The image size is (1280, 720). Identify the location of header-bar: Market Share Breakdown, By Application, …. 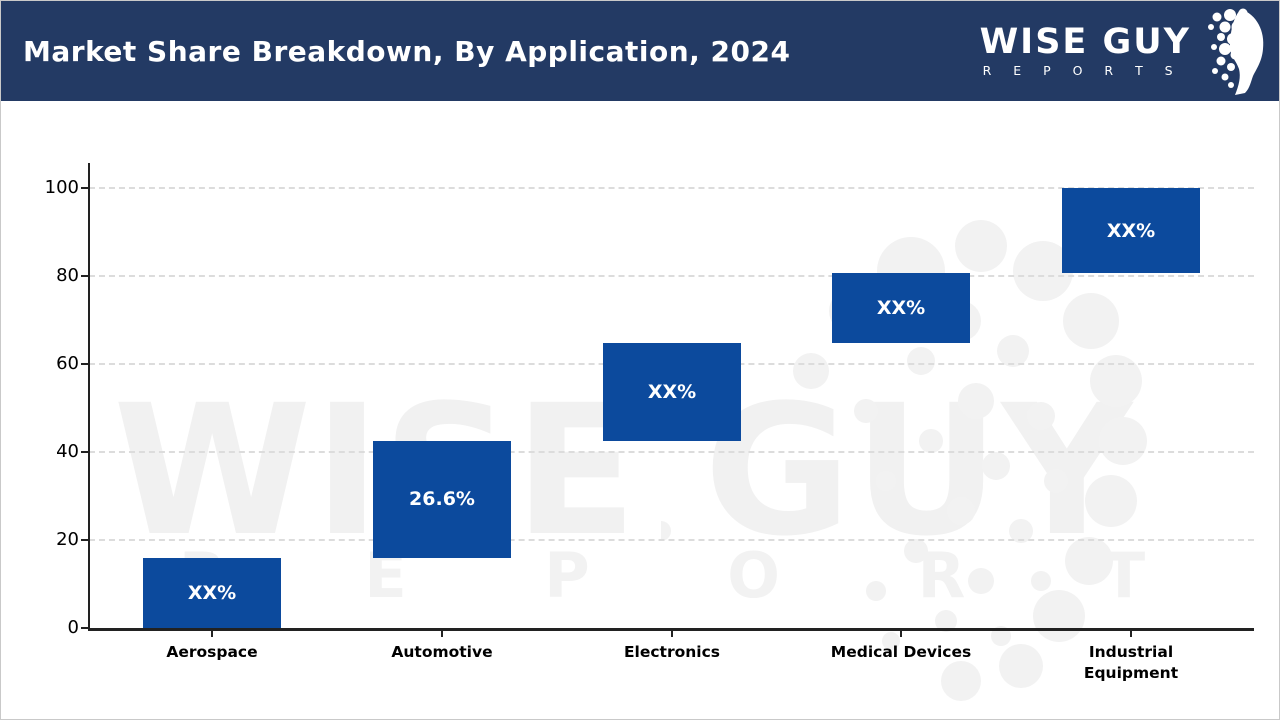
(640, 51).